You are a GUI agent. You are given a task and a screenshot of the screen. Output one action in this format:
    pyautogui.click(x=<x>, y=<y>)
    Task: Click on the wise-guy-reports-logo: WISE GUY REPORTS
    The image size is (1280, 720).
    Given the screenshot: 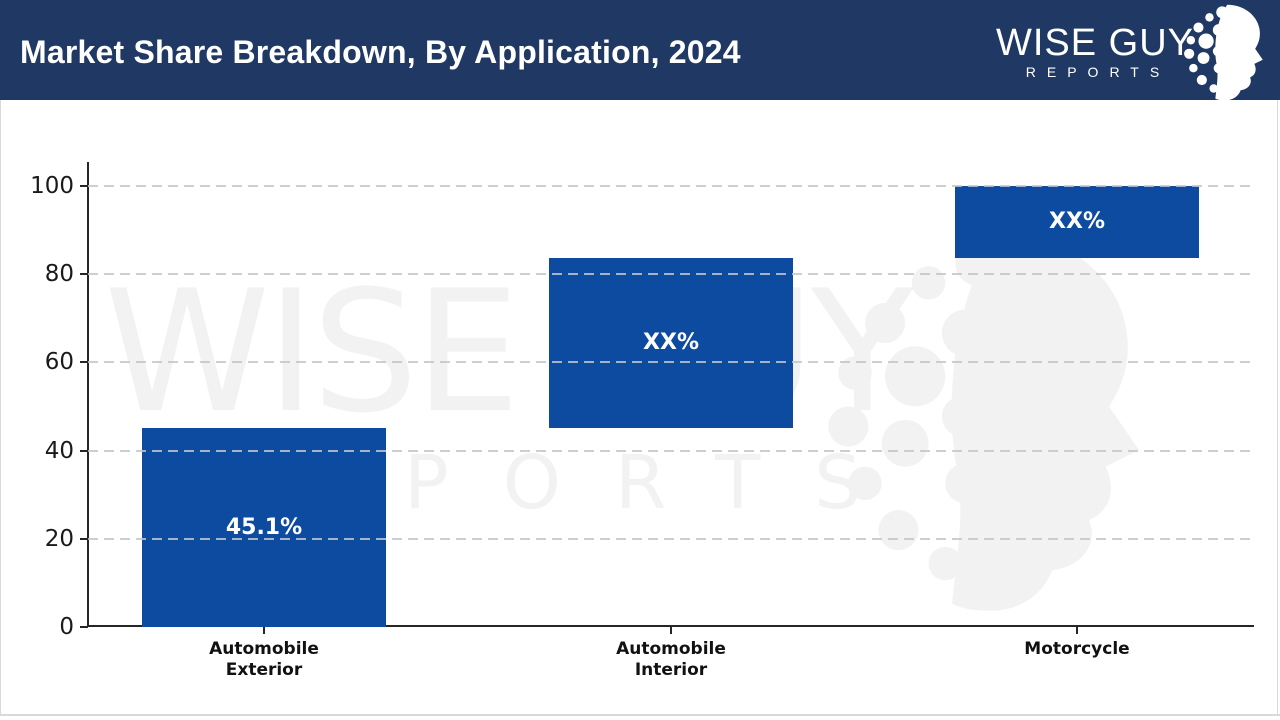 What is the action you would take?
    pyautogui.click(x=1131, y=52)
    